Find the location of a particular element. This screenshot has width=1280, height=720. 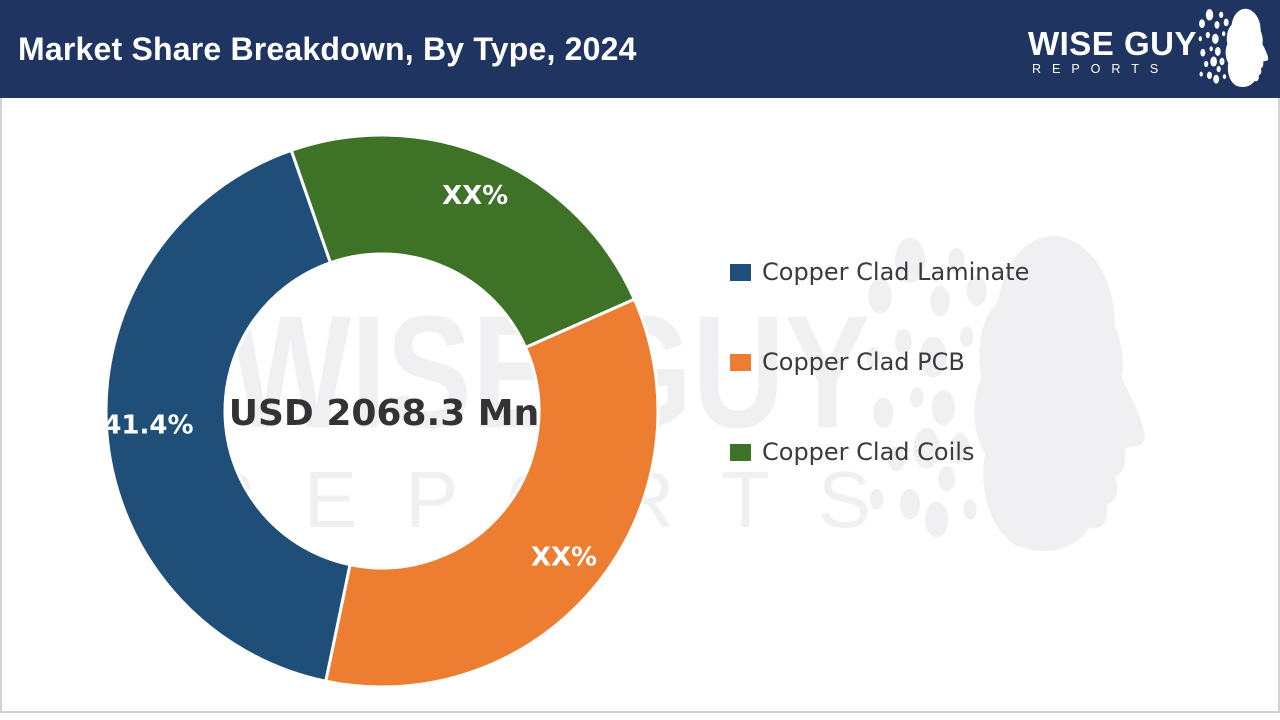

donut-slice-copper-clad-coils is located at coordinates (462, 241).